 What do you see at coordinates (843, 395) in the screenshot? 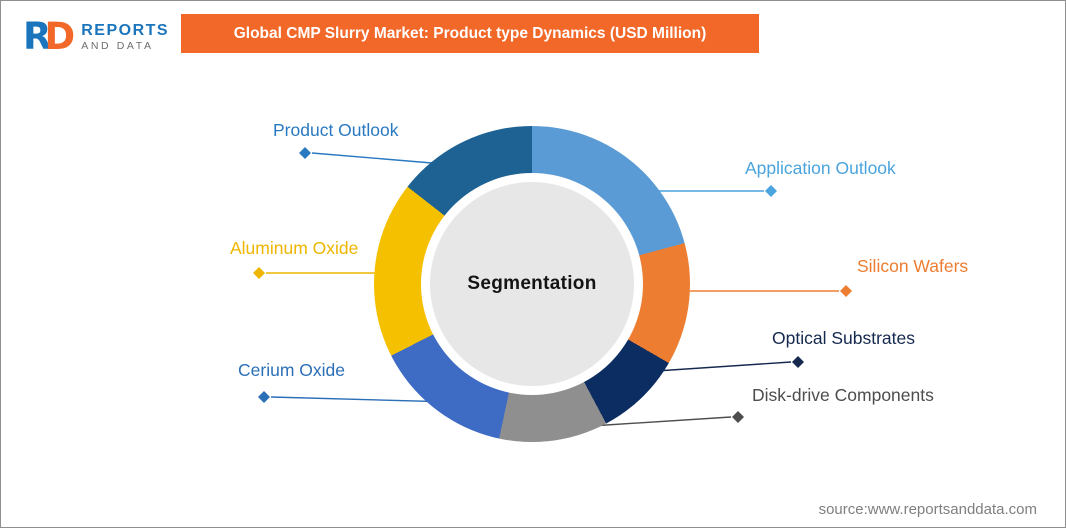
I see `label-disk-drive-components: Disk-drive Components` at bounding box center [843, 395].